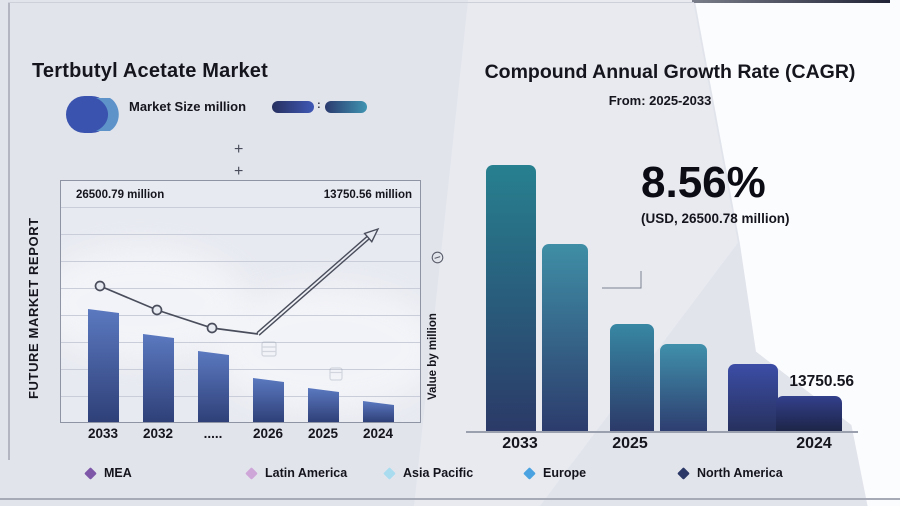 This screenshot has width=900, height=506. I want to click on legend-item-asia-pacific: Asia Pacific, so click(428, 473).